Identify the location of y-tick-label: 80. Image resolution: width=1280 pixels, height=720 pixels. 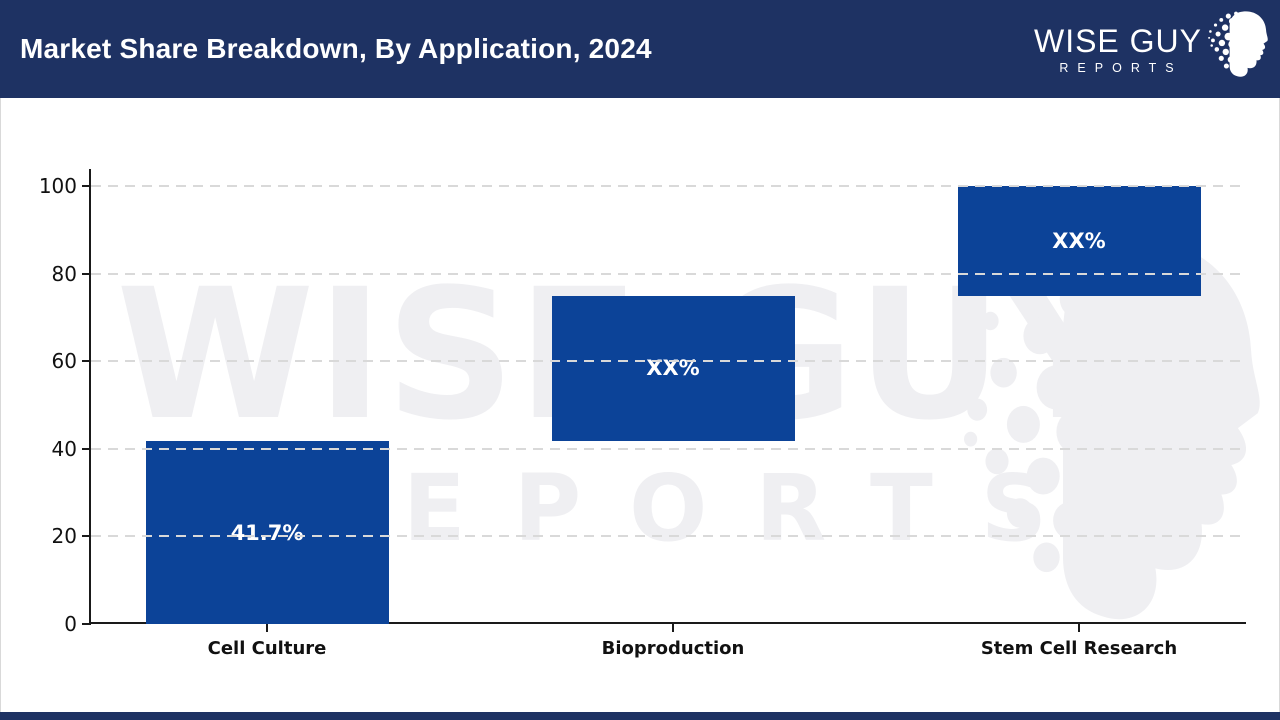
(64, 273).